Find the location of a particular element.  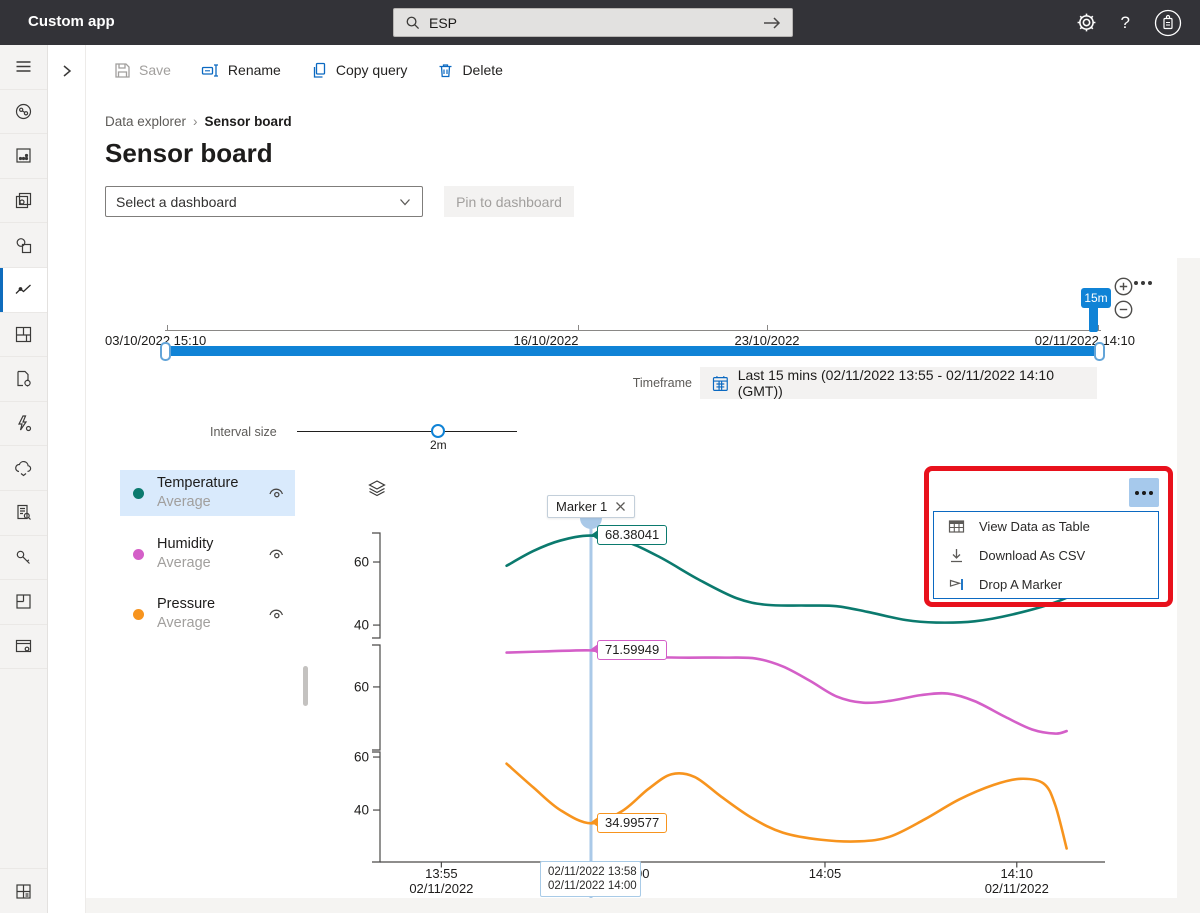

marker-chip: Marker 1 is located at coordinates (591, 506).